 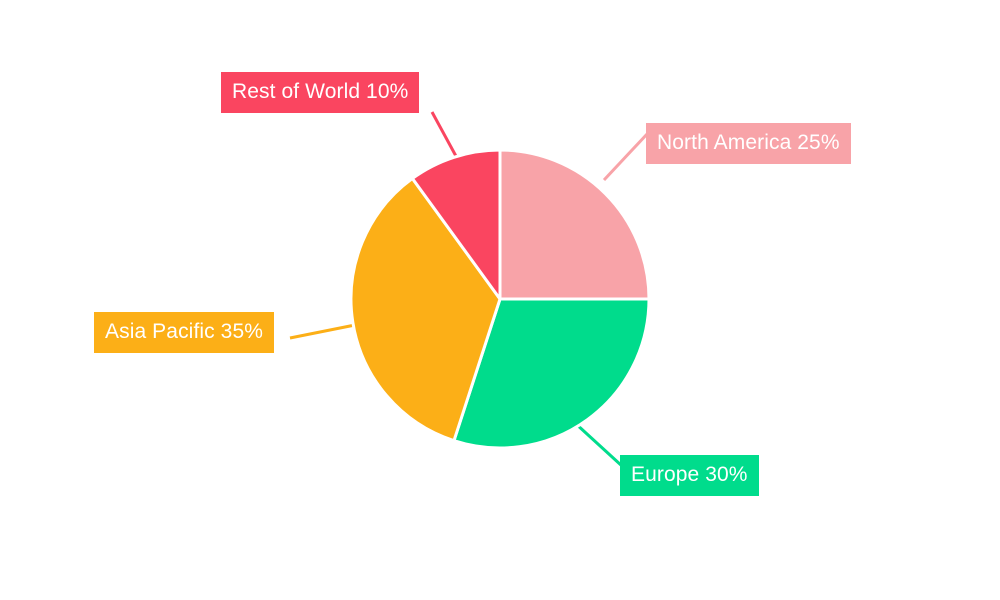 What do you see at coordinates (598, 444) in the screenshot?
I see `leader-line-europe` at bounding box center [598, 444].